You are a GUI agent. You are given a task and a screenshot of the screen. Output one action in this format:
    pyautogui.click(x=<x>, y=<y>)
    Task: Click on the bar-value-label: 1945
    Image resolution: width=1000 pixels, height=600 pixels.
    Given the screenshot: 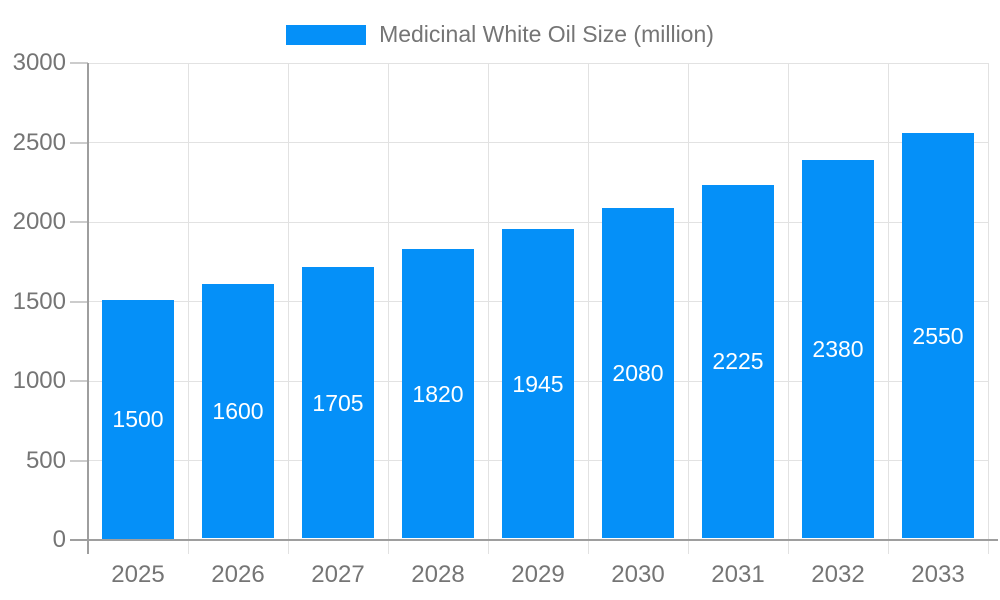 What is the action you would take?
    pyautogui.click(x=538, y=383)
    